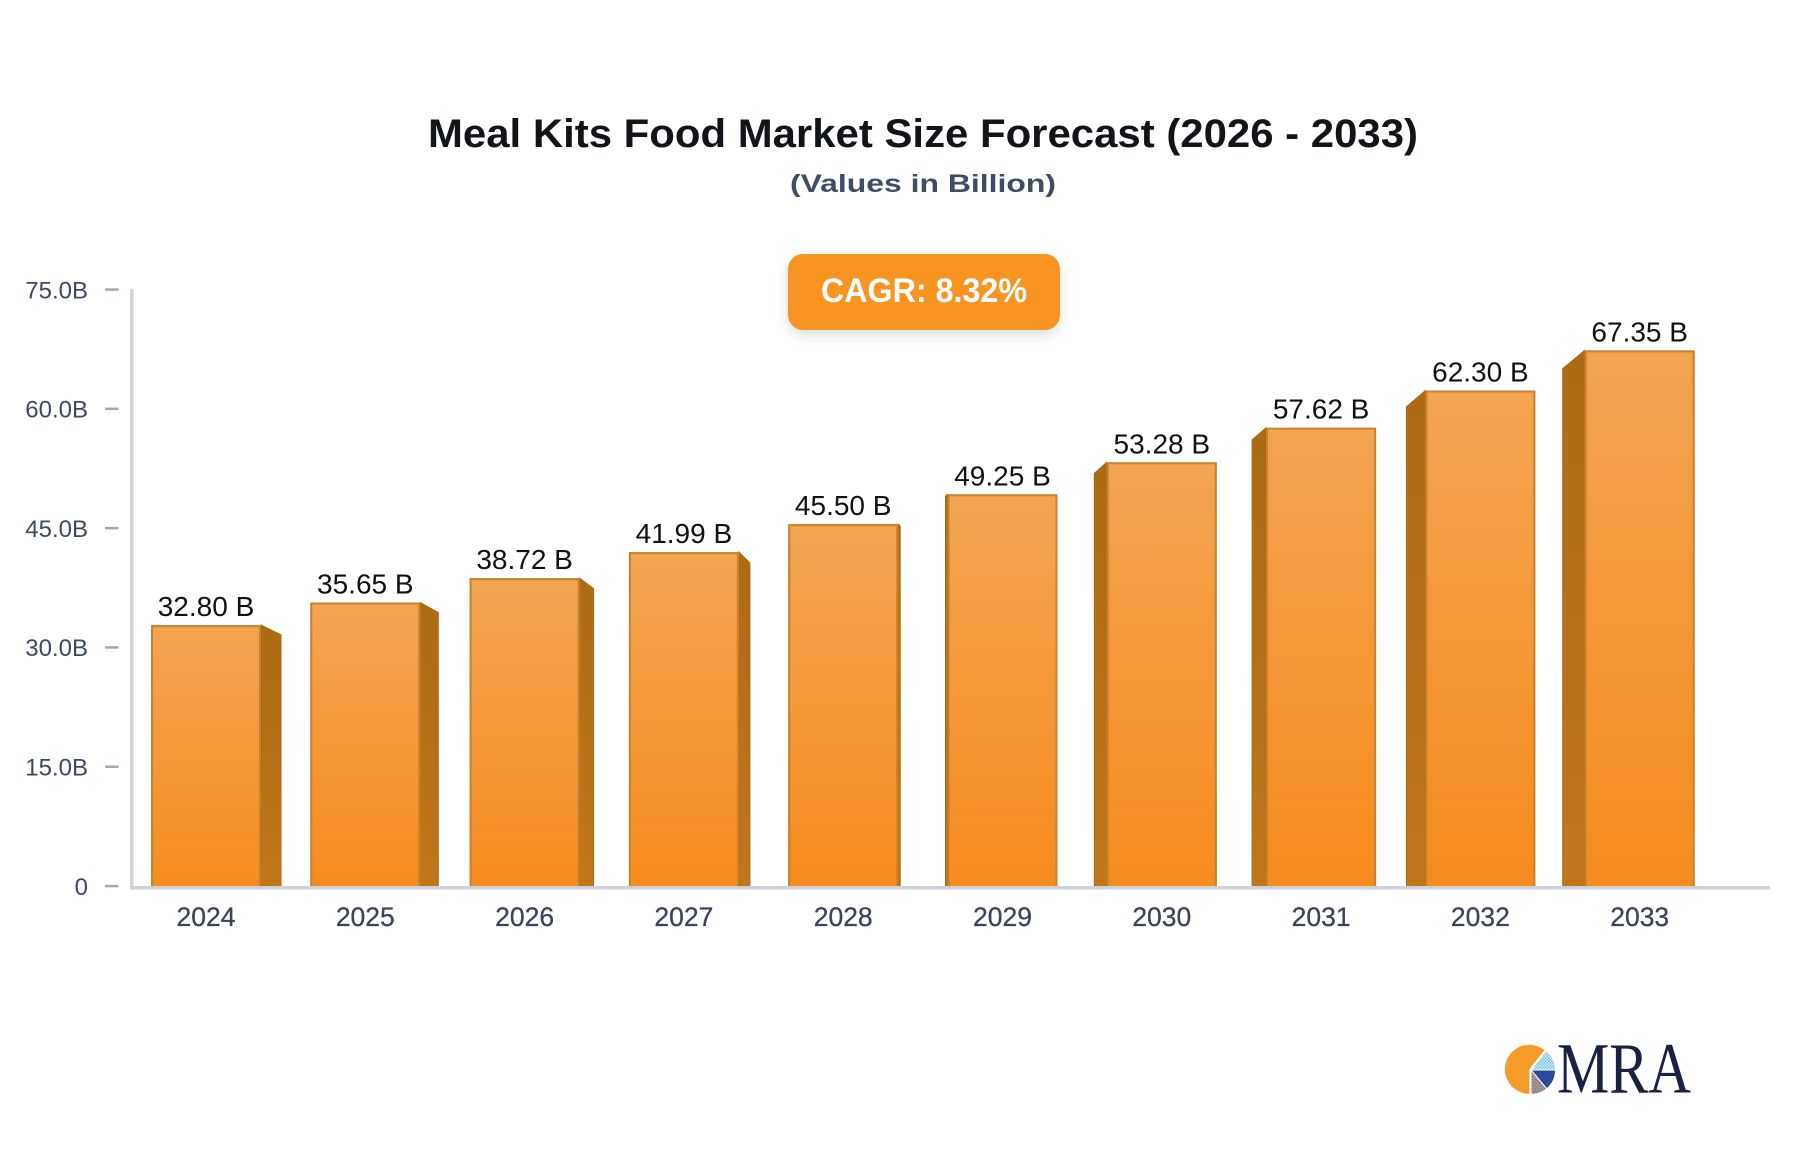 Image resolution: width=1800 pixels, height=1156 pixels. I want to click on svg-text: 45.50 B, so click(843, 505).